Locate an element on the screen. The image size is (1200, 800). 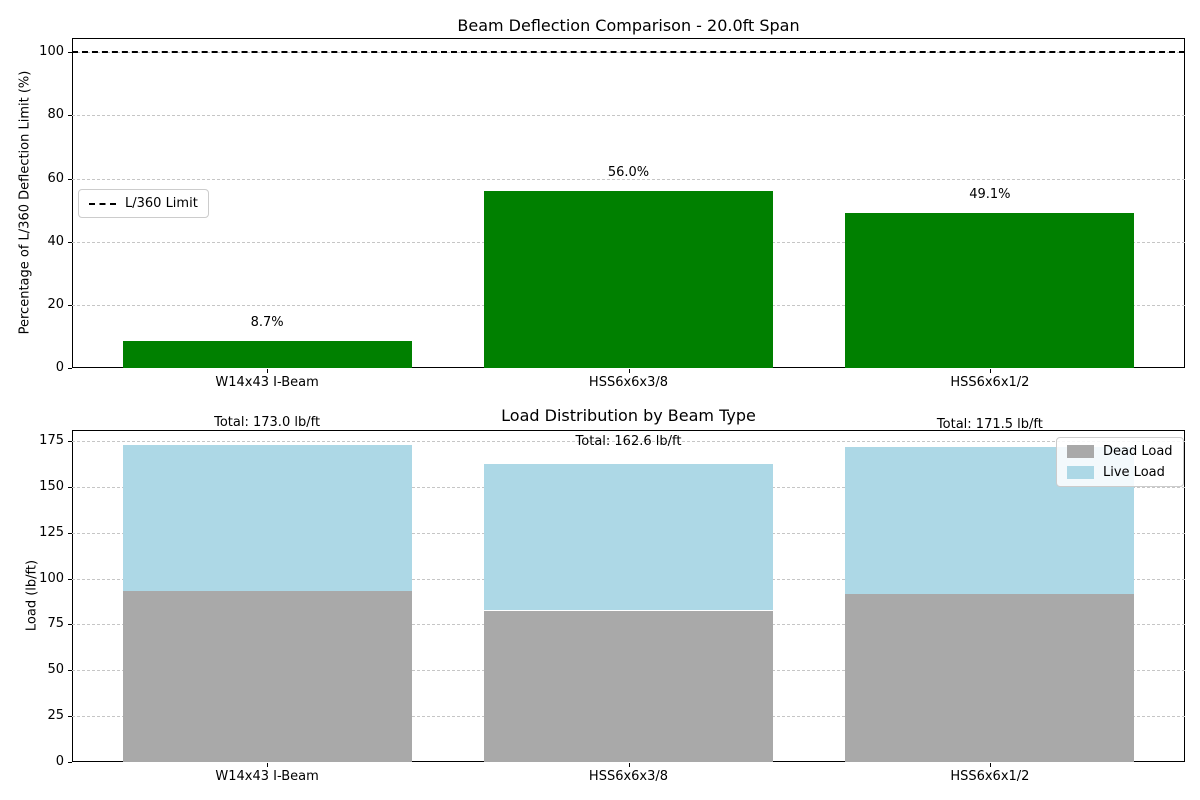
legend-item-live-load: Live Load is located at coordinates (1120, 472).